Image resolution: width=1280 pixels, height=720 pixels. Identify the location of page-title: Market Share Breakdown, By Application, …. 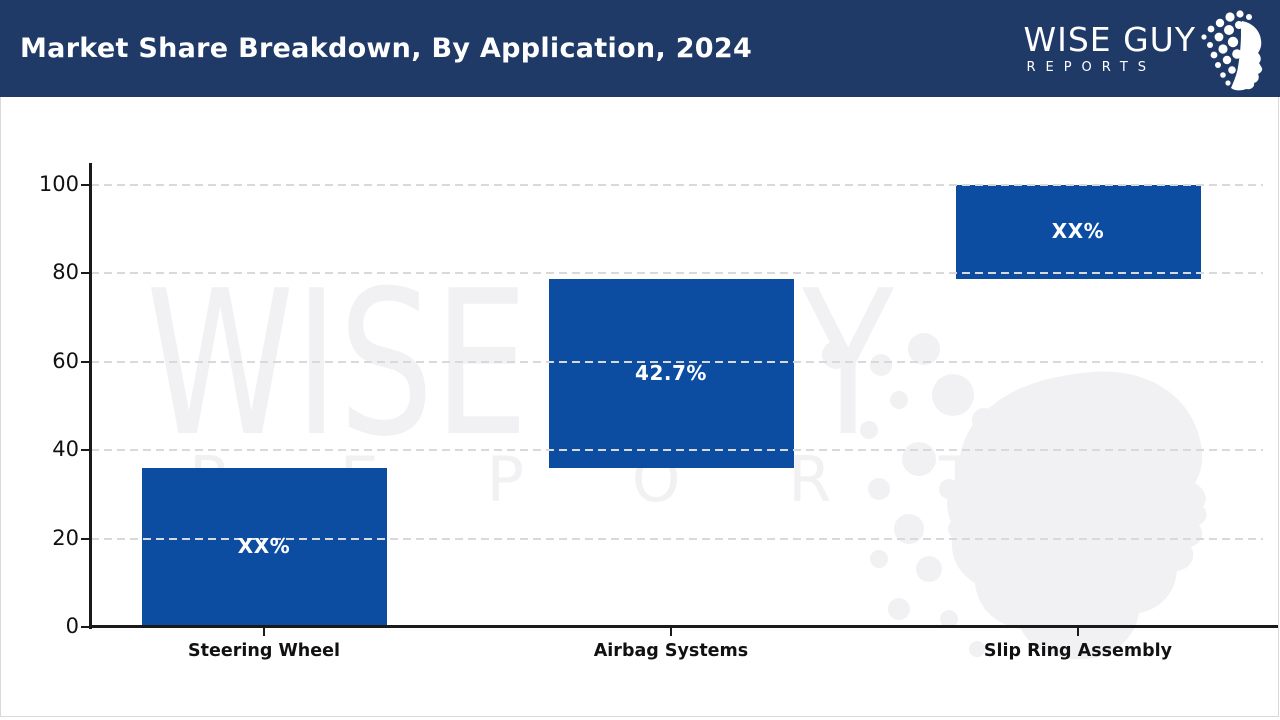
(386, 48).